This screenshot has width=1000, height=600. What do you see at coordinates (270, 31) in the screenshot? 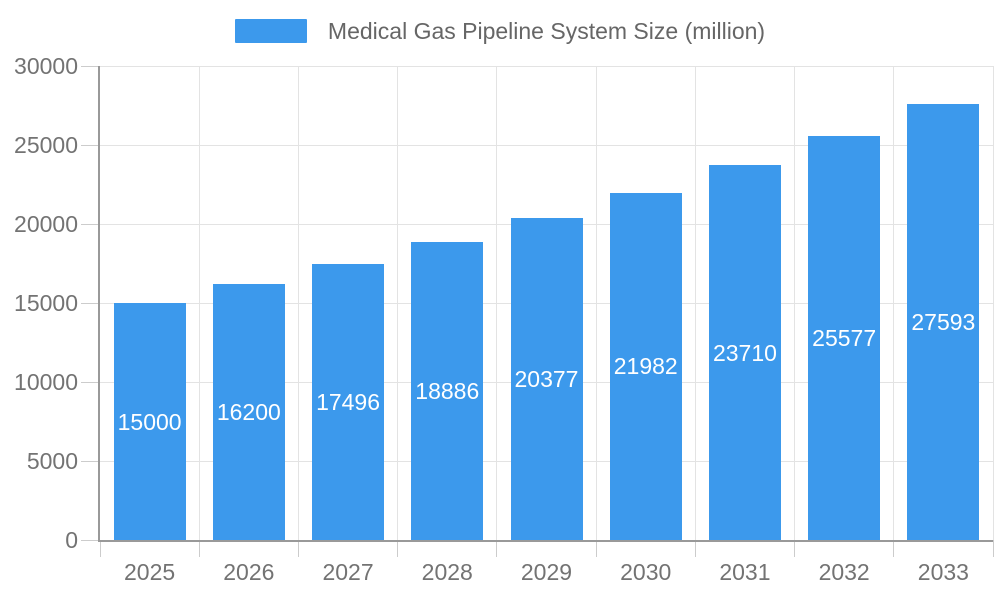
I see `legend-swatch` at bounding box center [270, 31].